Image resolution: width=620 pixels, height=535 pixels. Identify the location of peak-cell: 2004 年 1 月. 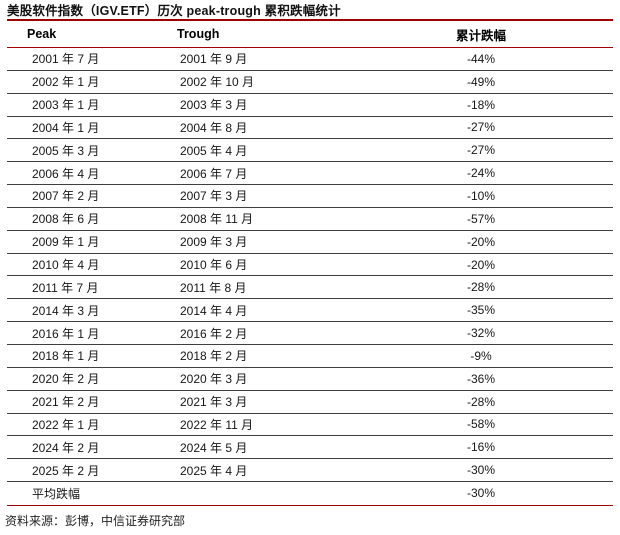
(66, 127).